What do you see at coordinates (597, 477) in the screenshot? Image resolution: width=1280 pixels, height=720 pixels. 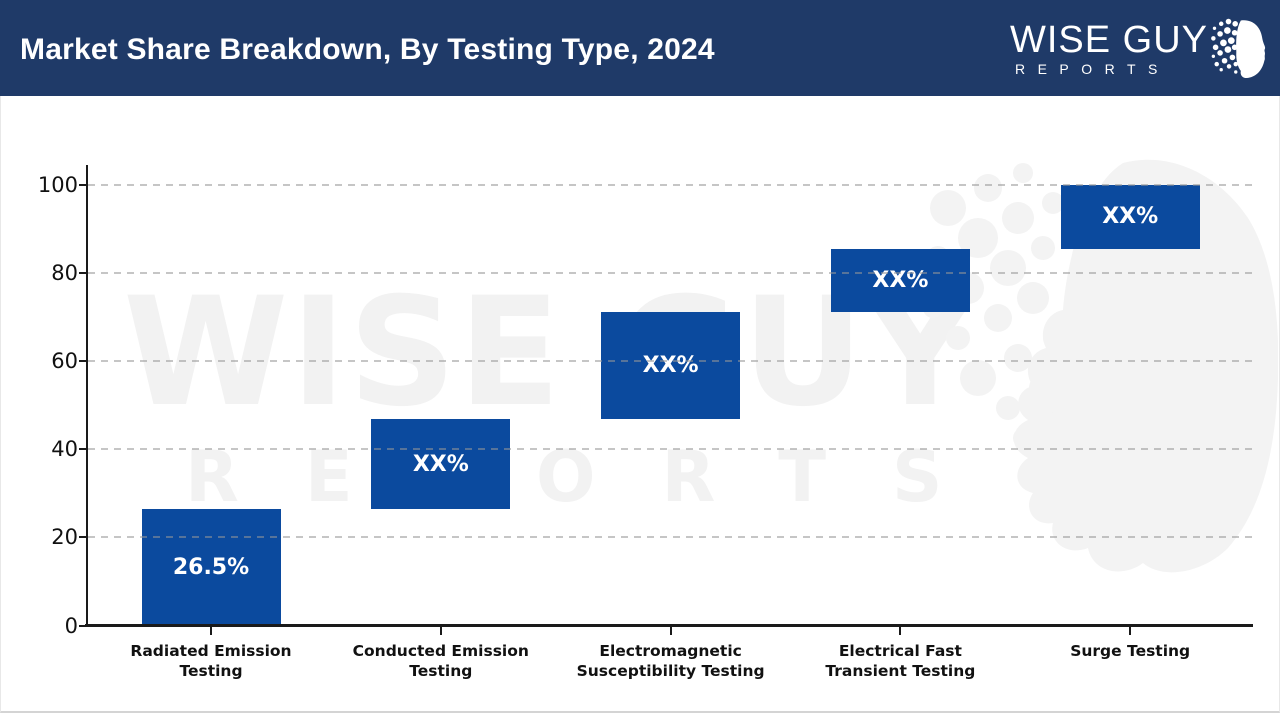 I see `watermark-subtitle: REPORTS` at bounding box center [597, 477].